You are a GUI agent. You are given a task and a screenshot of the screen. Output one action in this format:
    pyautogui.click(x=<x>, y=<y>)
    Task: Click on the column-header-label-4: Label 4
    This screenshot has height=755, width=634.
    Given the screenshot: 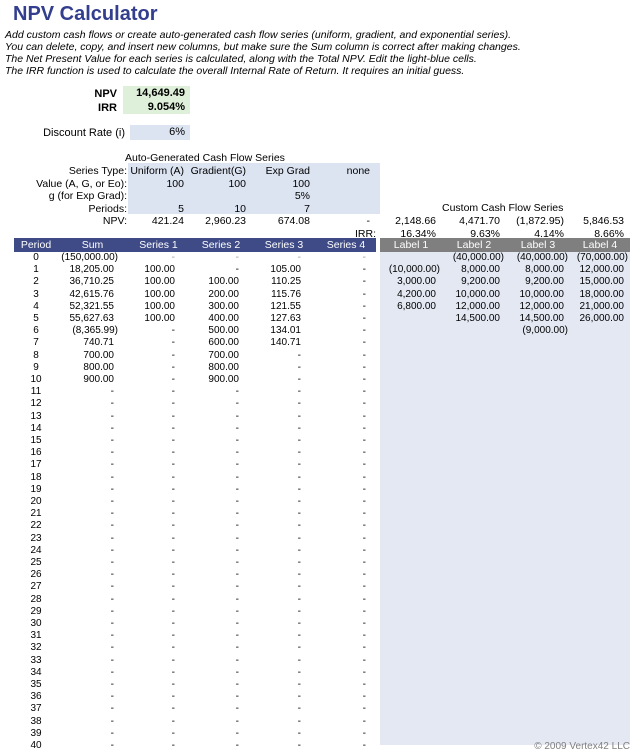 What is the action you would take?
    pyautogui.click(x=600, y=245)
    